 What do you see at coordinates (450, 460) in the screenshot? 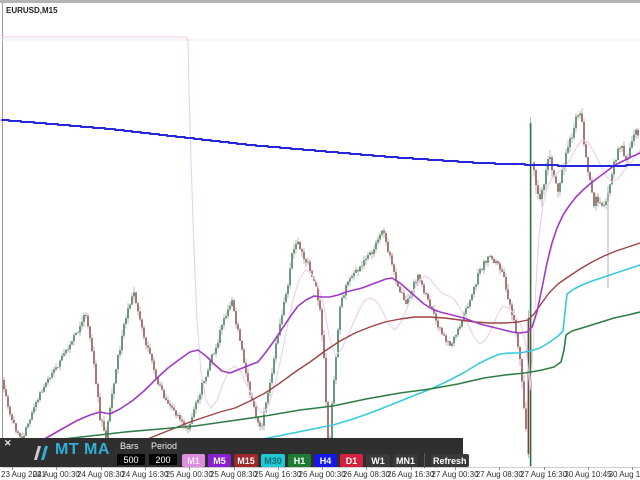
I see `refresh-button: Refresh` at bounding box center [450, 460].